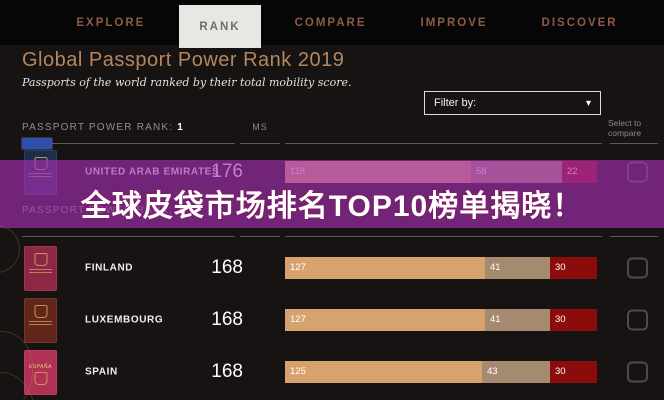 The height and width of the screenshot is (400, 664). I want to click on table-row: ESPAÑA SPAIN 168 125 43 30, so click(332, 372).